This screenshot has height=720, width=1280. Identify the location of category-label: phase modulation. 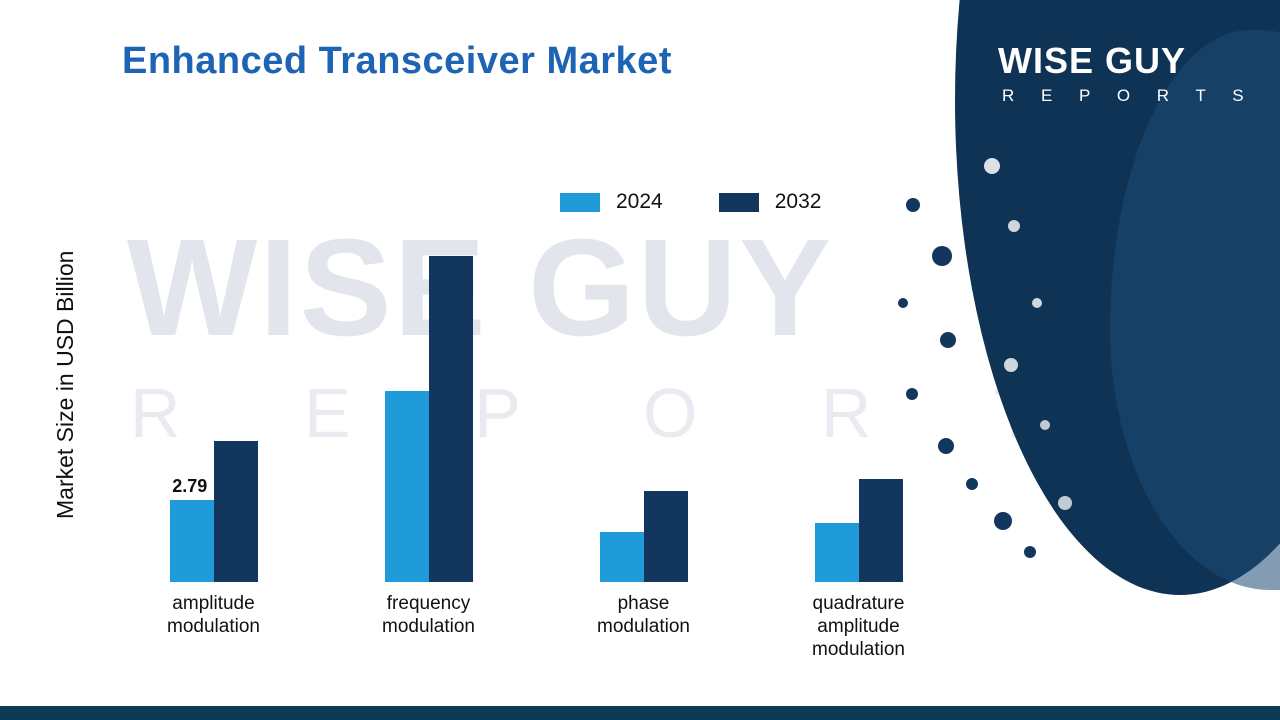
(643, 615).